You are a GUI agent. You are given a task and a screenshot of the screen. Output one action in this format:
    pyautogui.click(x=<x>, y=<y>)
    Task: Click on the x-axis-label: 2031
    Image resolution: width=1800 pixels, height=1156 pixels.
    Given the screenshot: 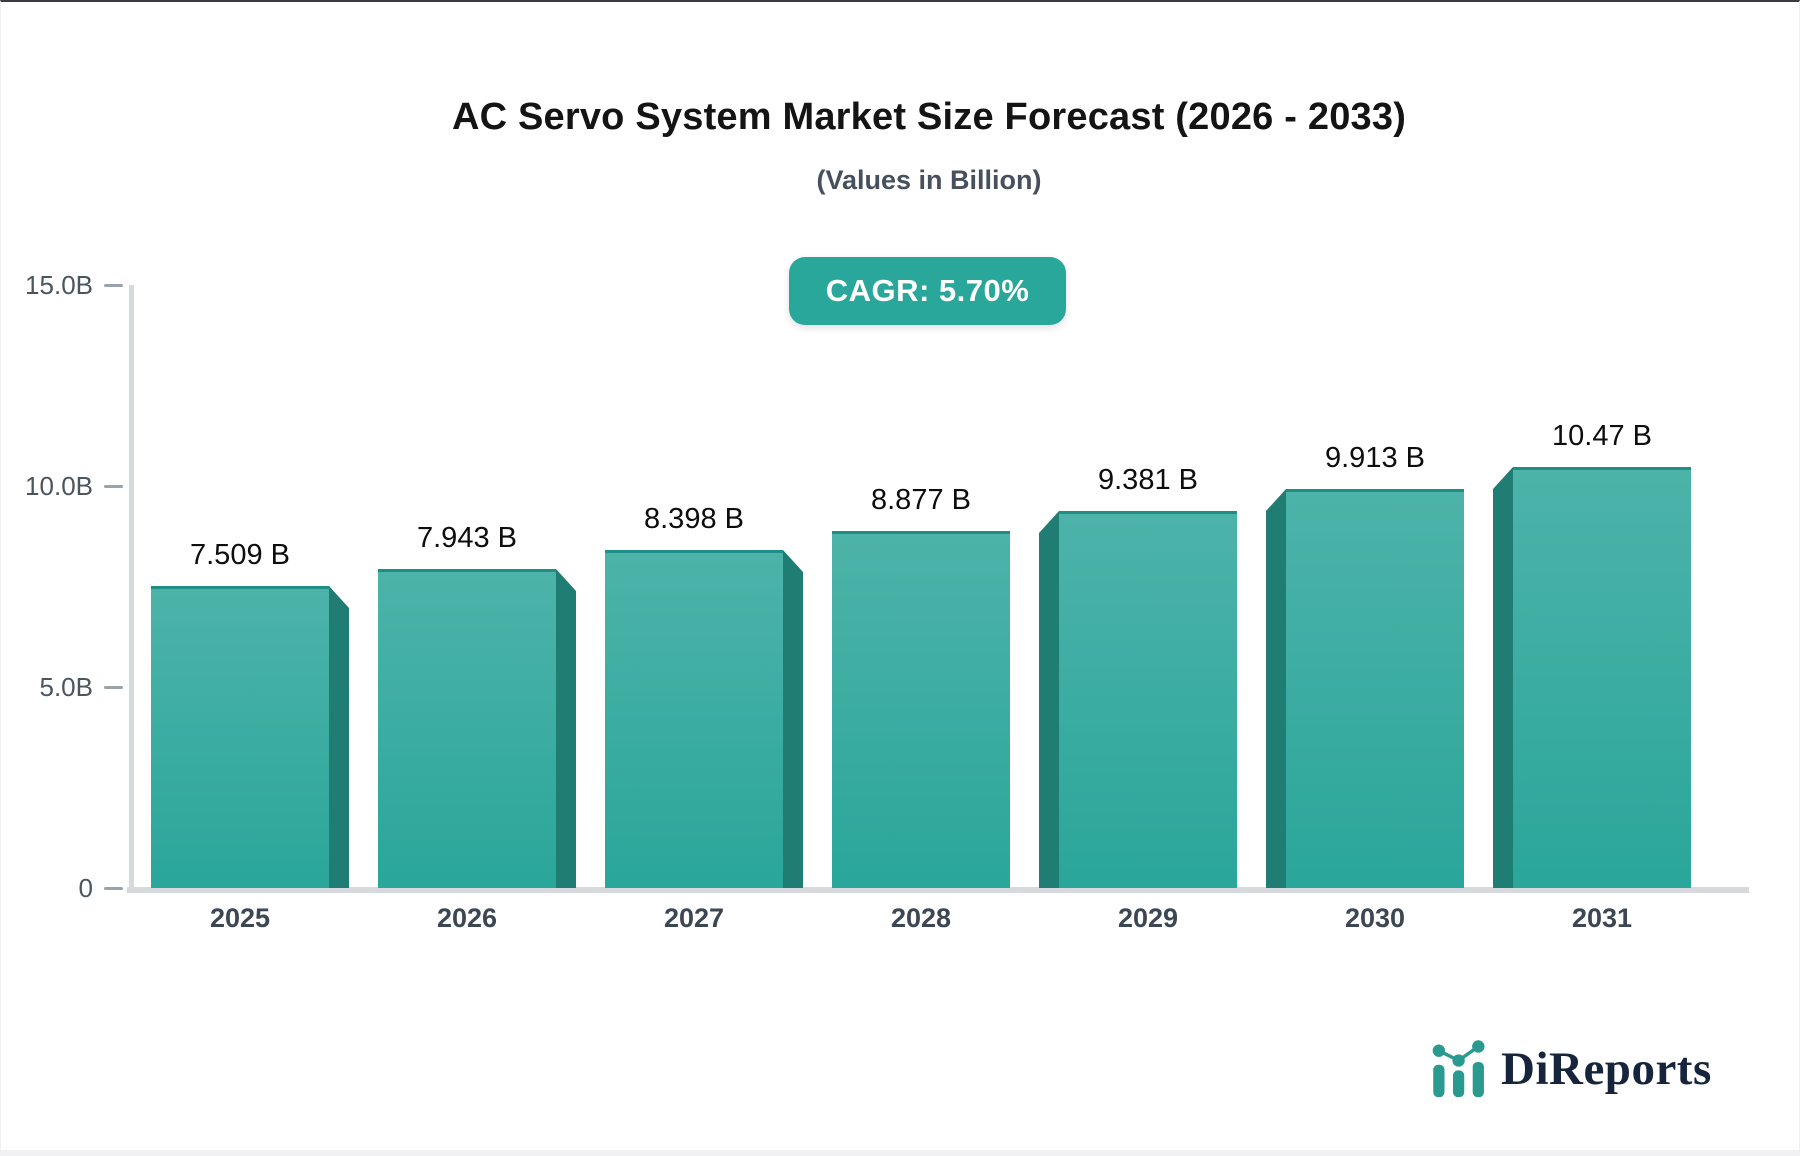 What is the action you would take?
    pyautogui.click(x=1602, y=918)
    